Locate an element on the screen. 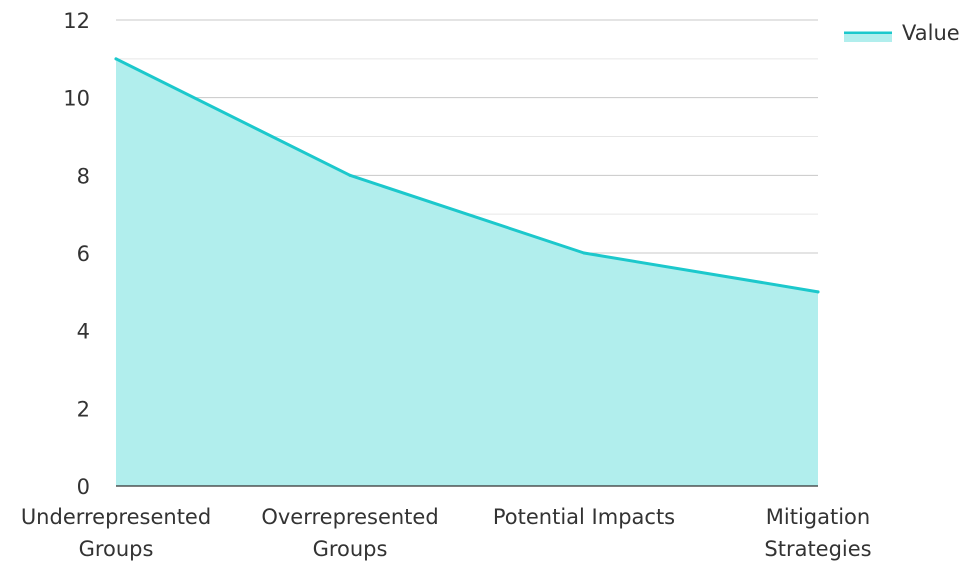  x-tick-label-line: Mitigation is located at coordinates (818, 517).